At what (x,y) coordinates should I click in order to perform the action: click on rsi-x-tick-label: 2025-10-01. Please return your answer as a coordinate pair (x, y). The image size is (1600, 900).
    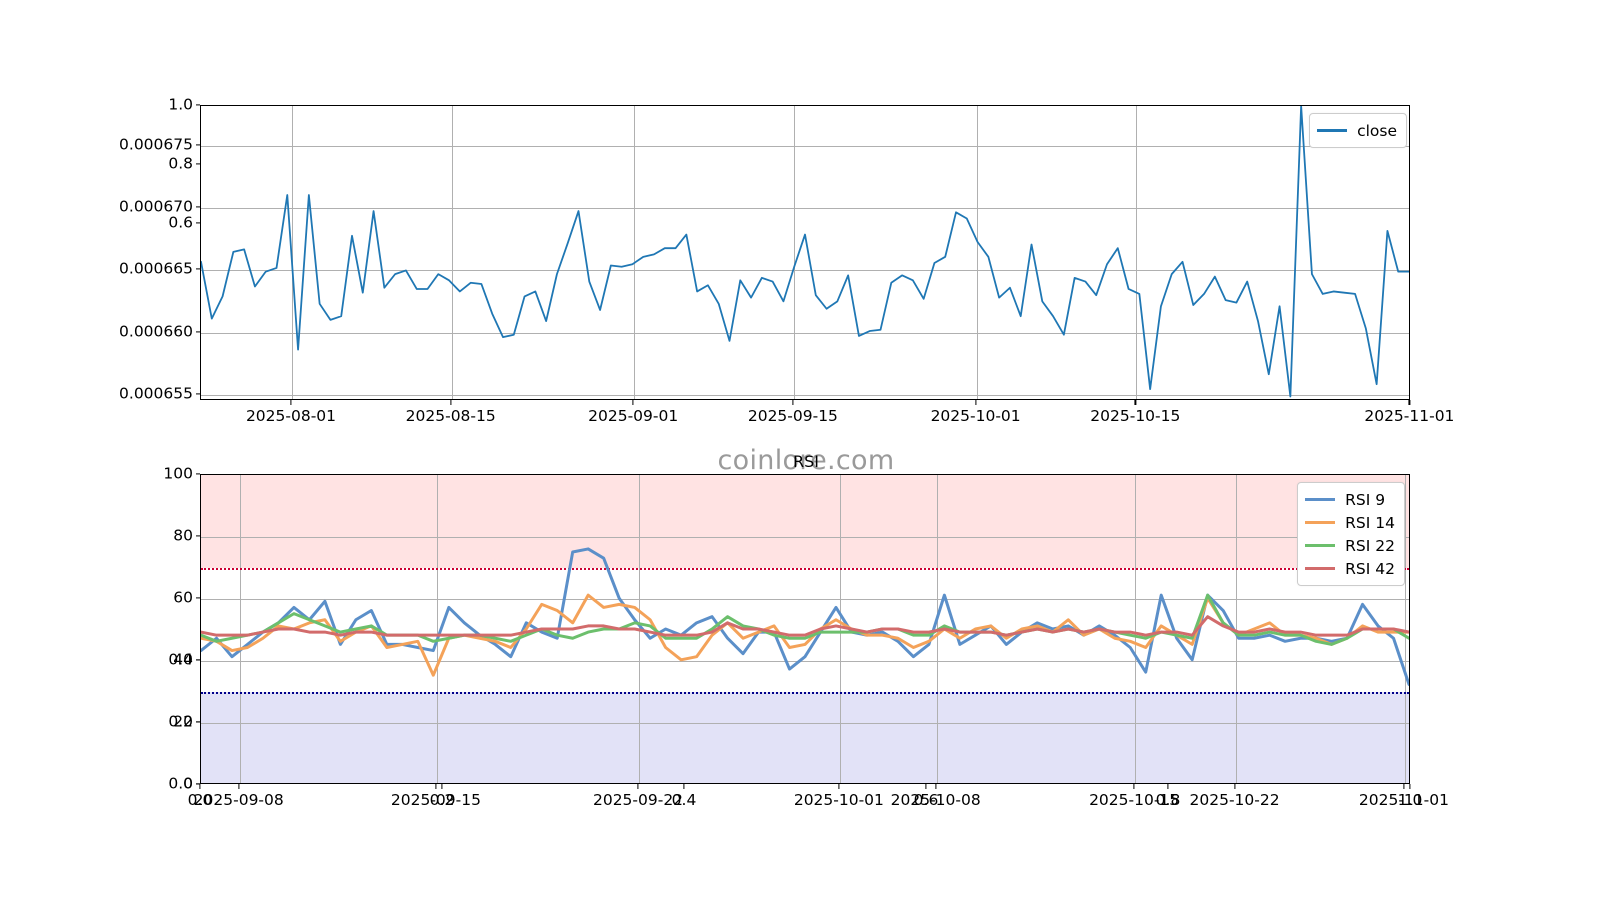
    Looking at the image, I should click on (838, 800).